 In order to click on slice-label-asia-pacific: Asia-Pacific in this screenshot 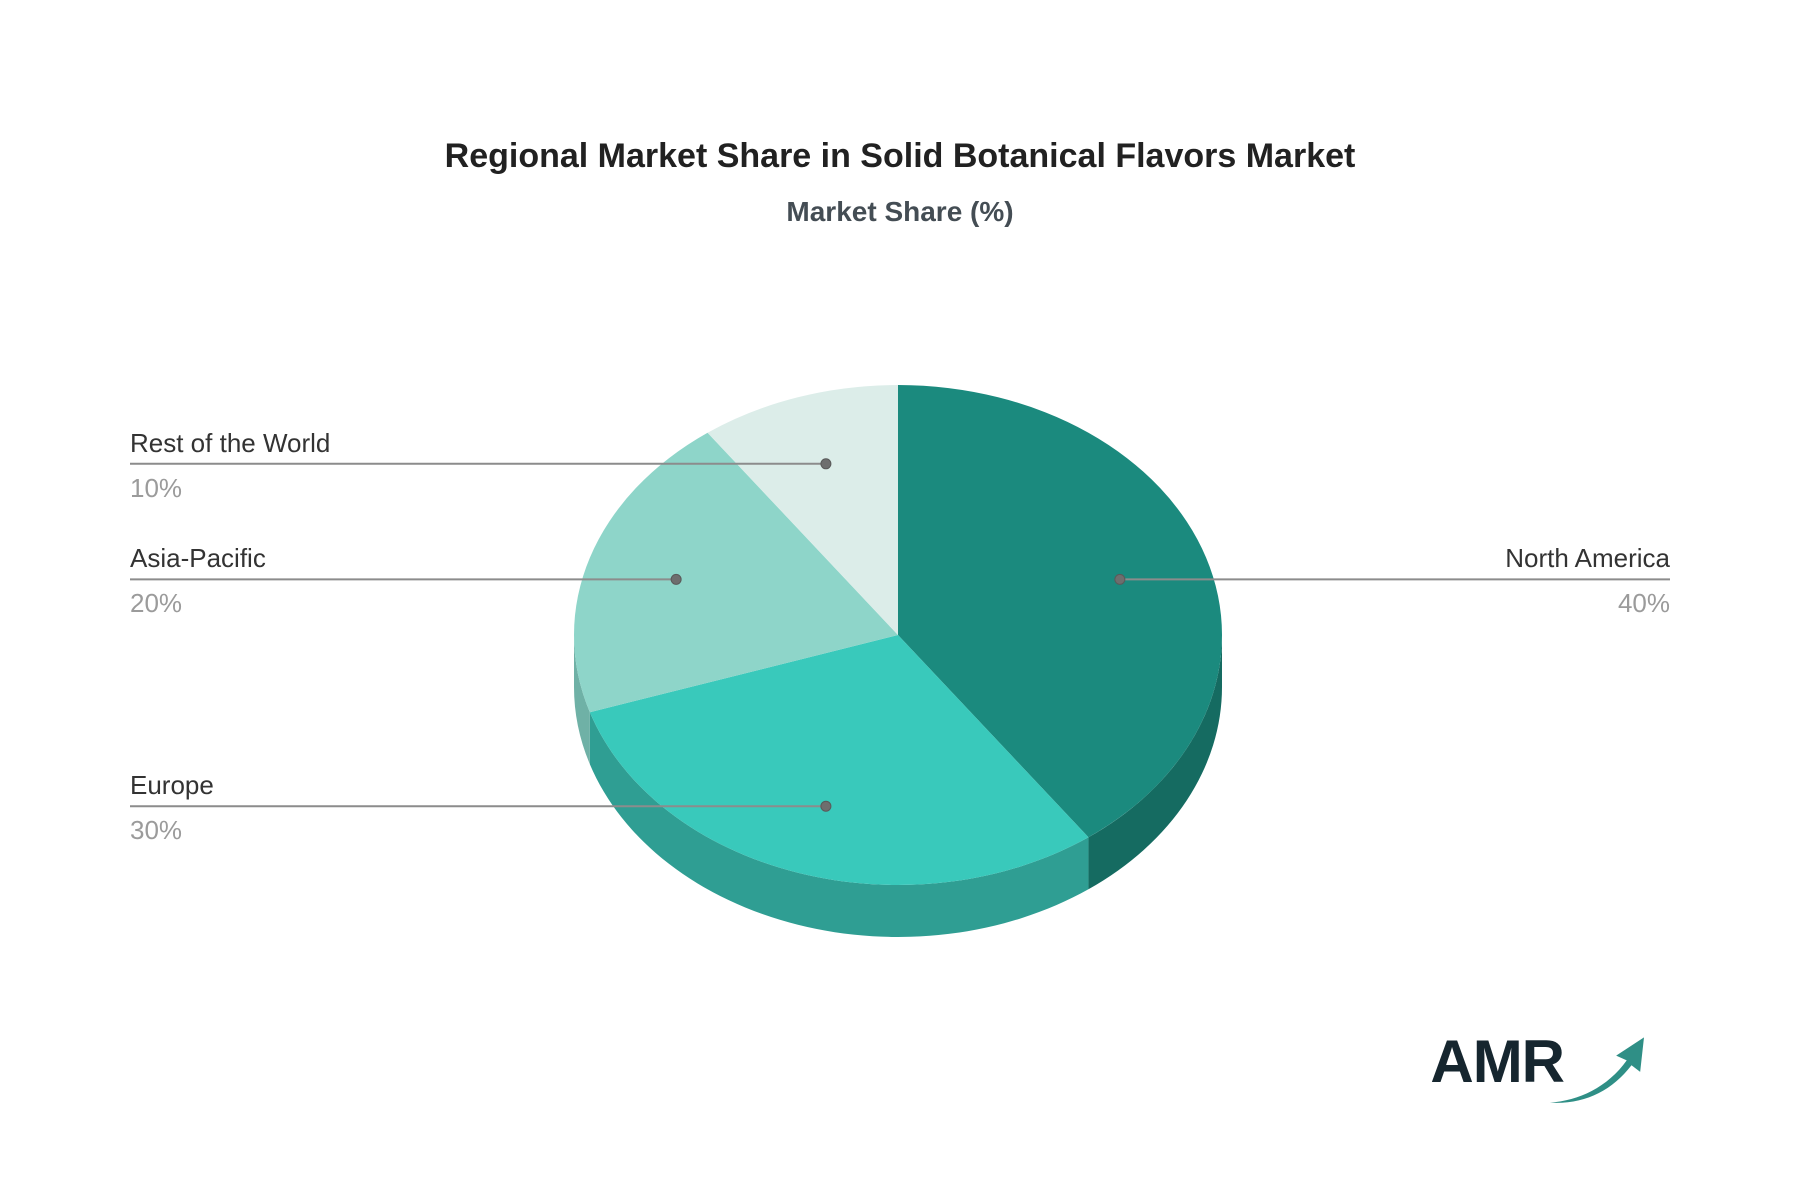, I will do `click(198, 558)`.